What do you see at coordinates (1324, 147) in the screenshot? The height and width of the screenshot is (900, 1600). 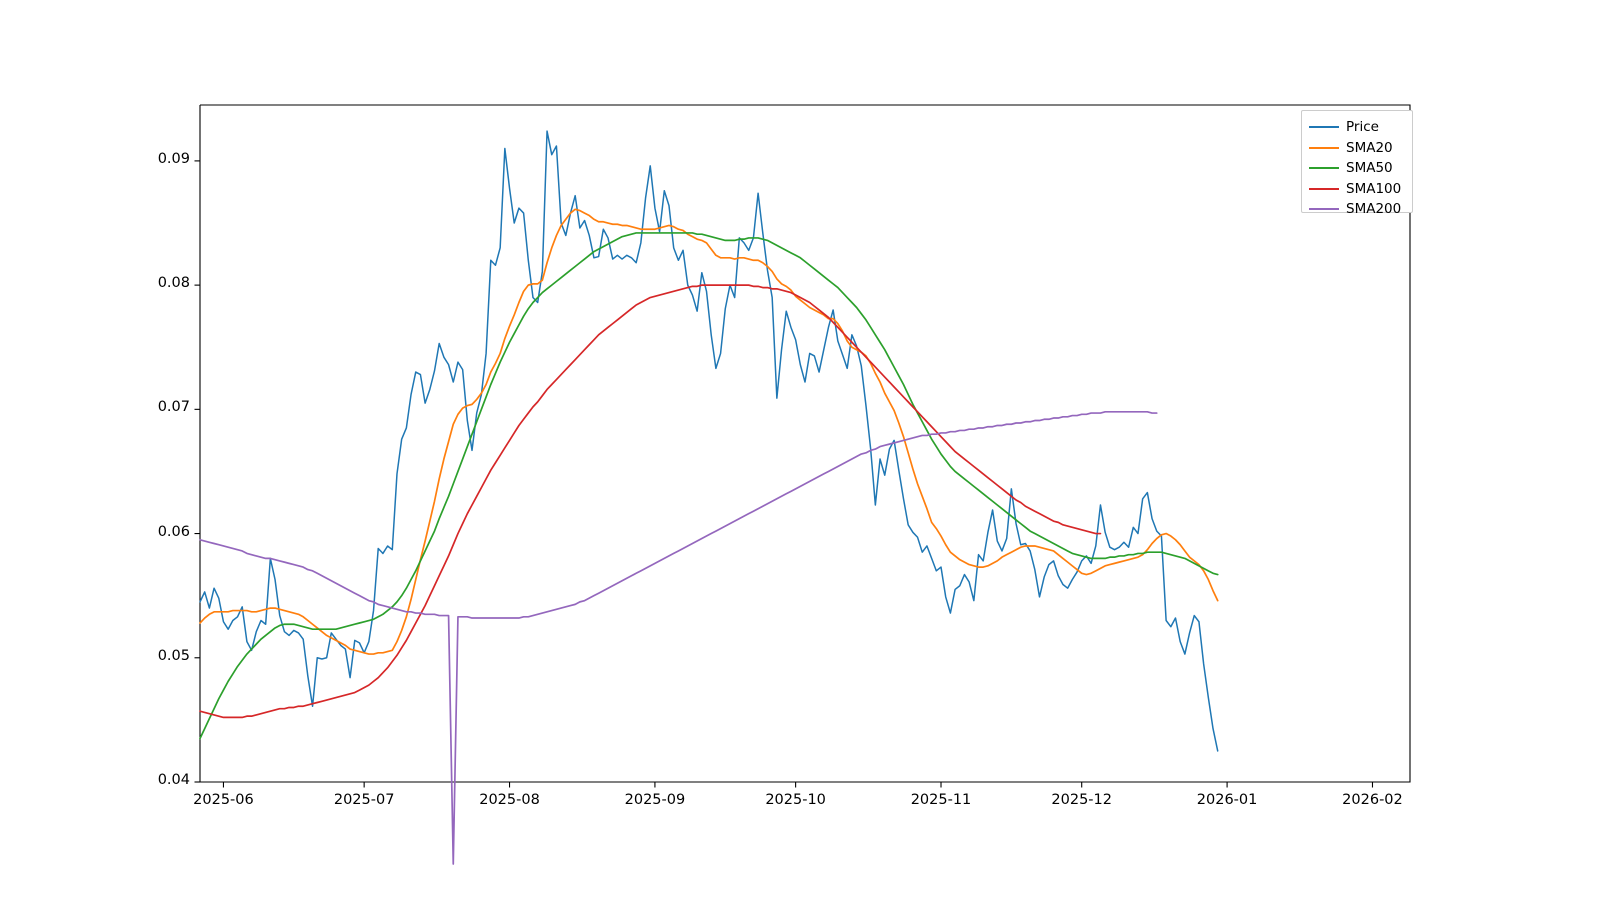 I see `legend-swatch-sma20` at bounding box center [1324, 147].